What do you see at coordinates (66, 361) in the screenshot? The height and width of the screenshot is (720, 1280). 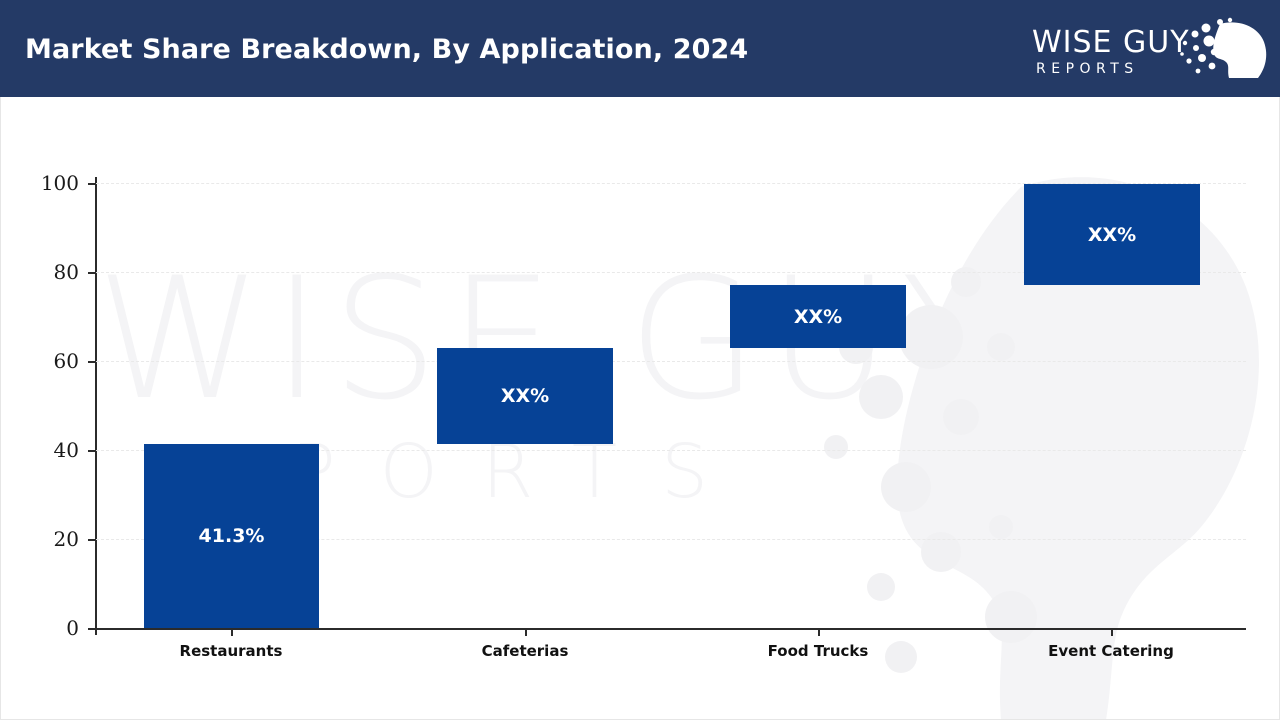 I see `y-tick-label-60: 60` at bounding box center [66, 361].